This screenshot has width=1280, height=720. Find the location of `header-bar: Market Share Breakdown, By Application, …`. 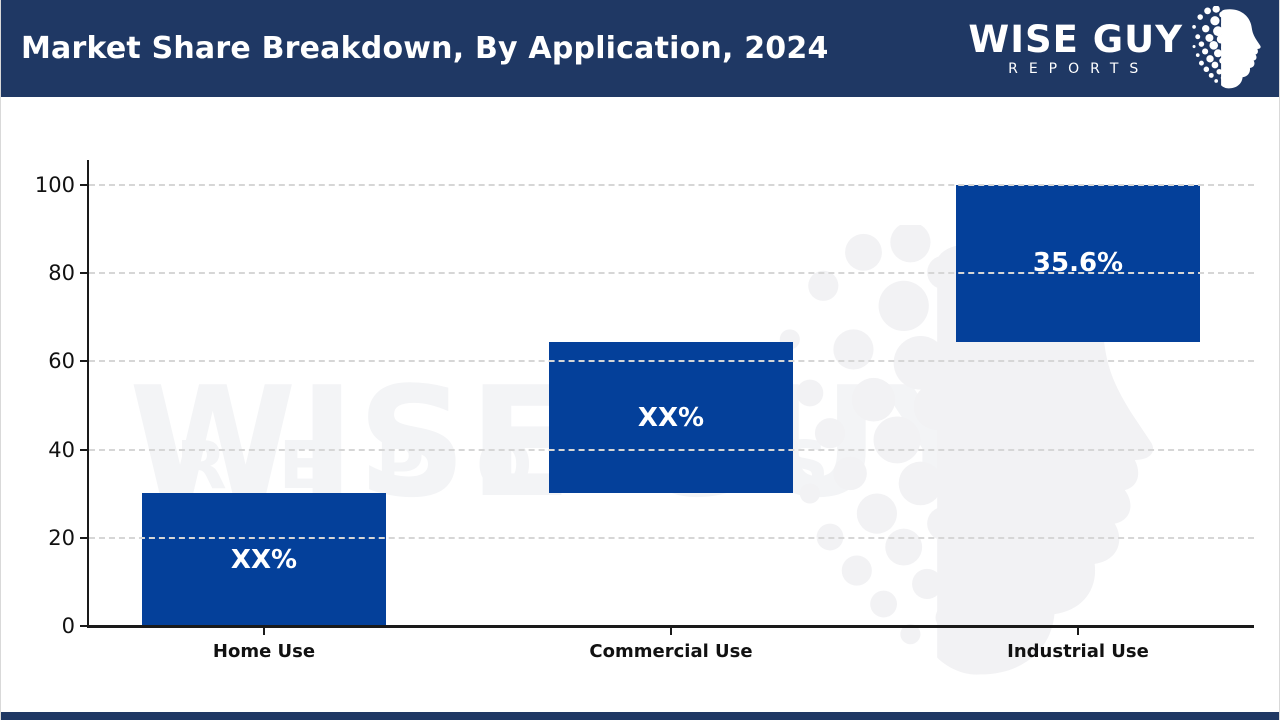

header-bar: Market Share Breakdown, By Application, … is located at coordinates (640, 48).